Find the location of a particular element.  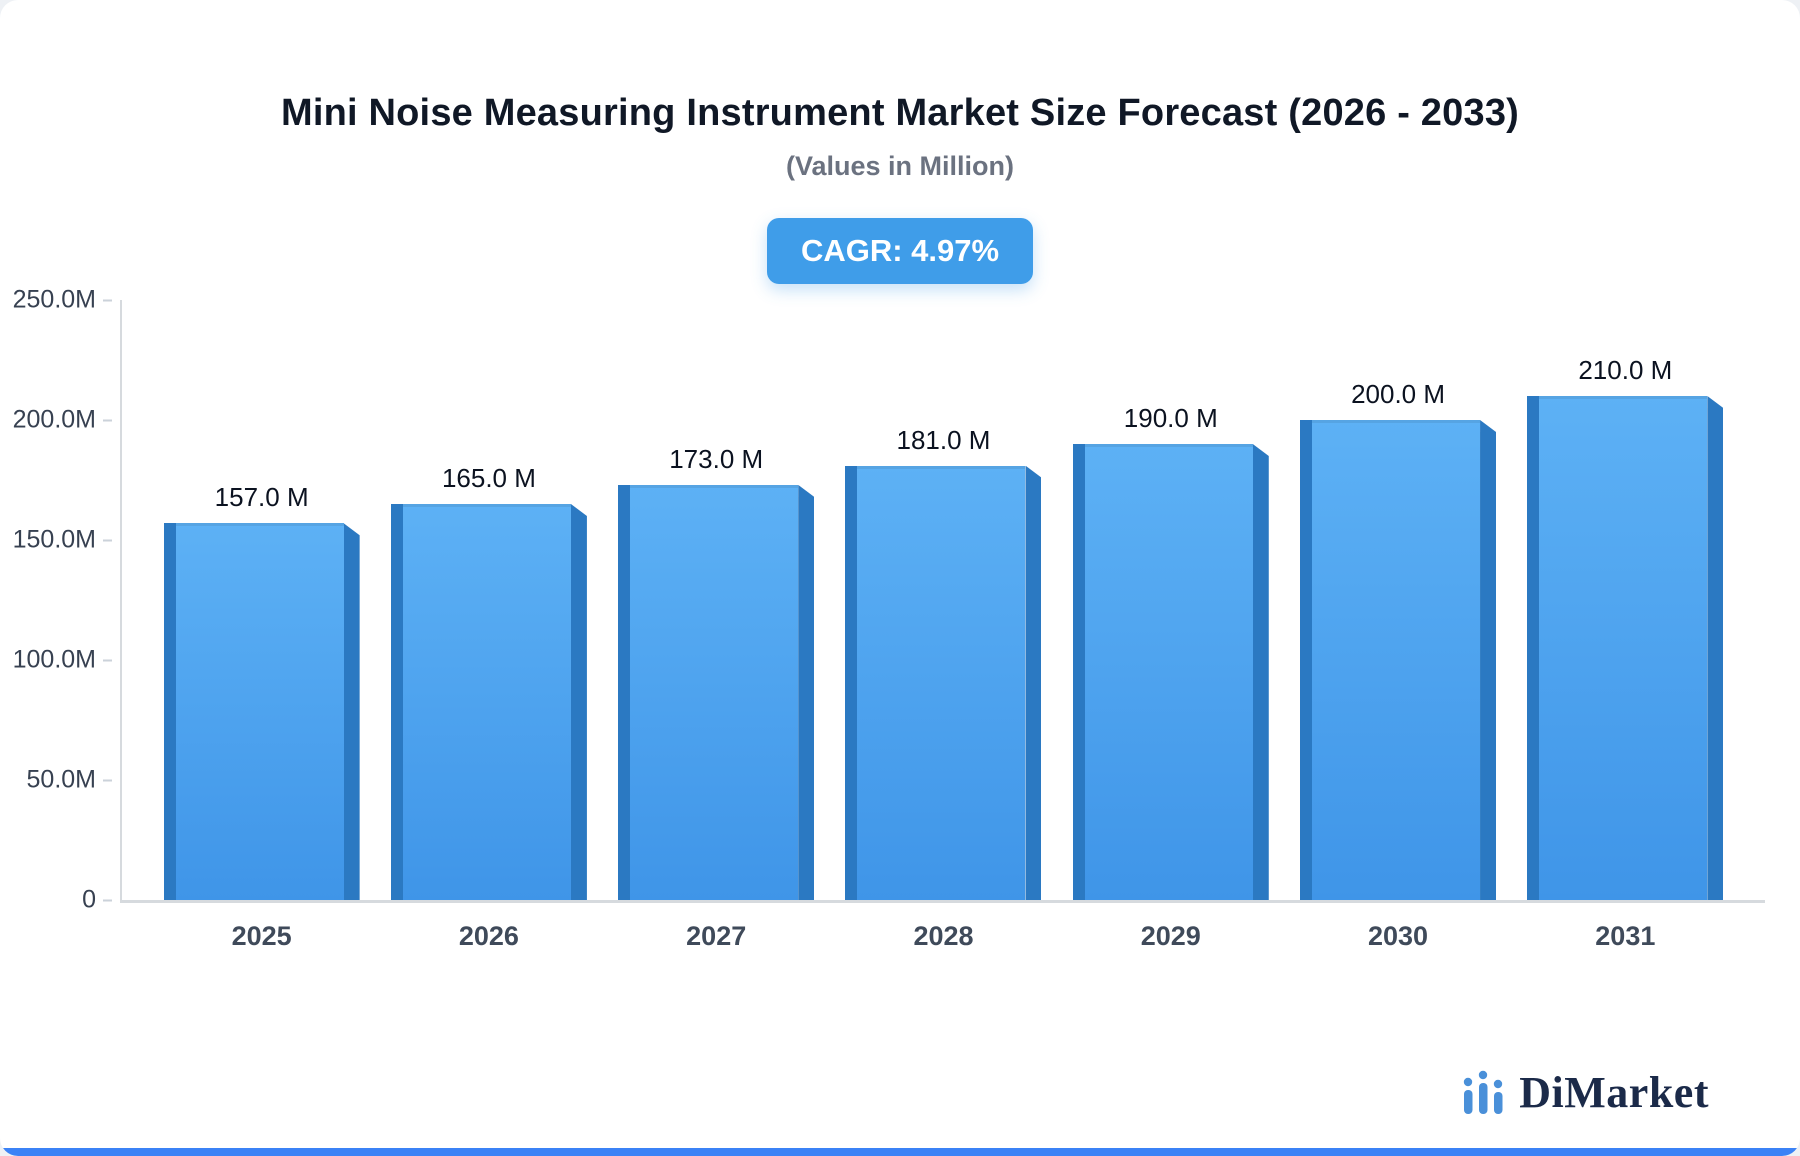

x-axis-label: 2028 is located at coordinates (943, 936).